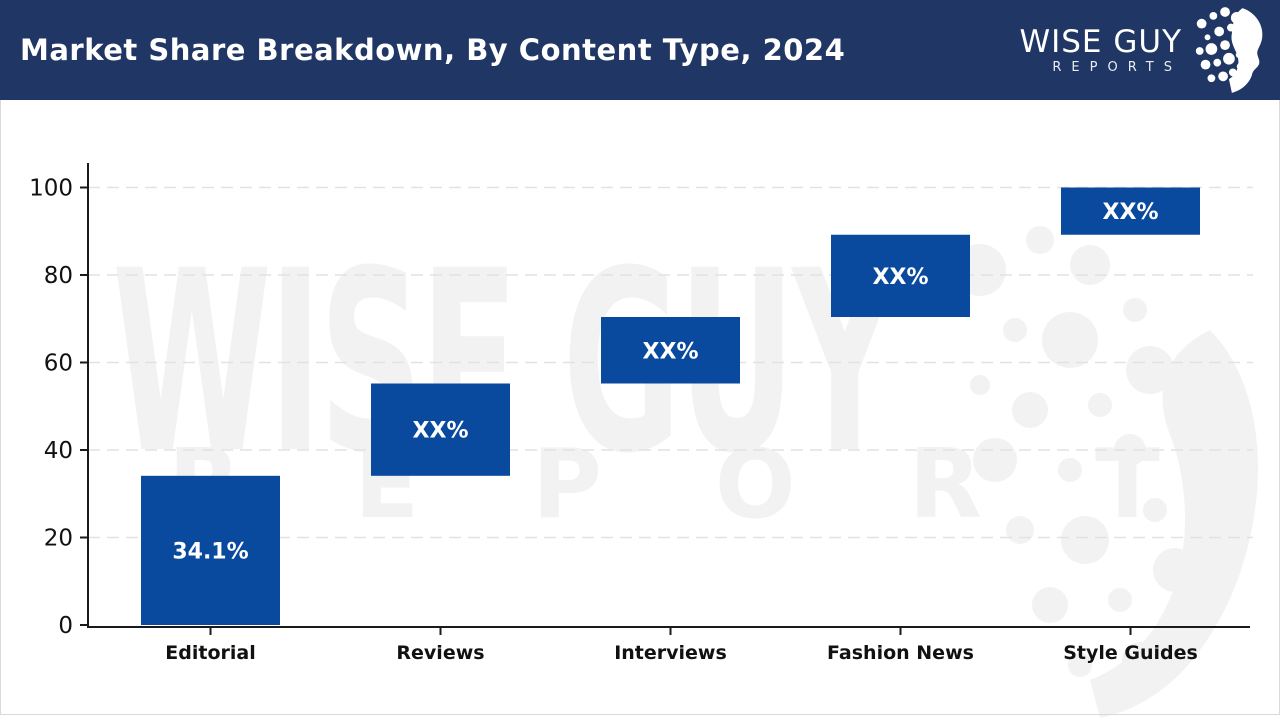 This screenshot has height=720, width=1280. I want to click on y-axis-label-80: 80, so click(58, 276).